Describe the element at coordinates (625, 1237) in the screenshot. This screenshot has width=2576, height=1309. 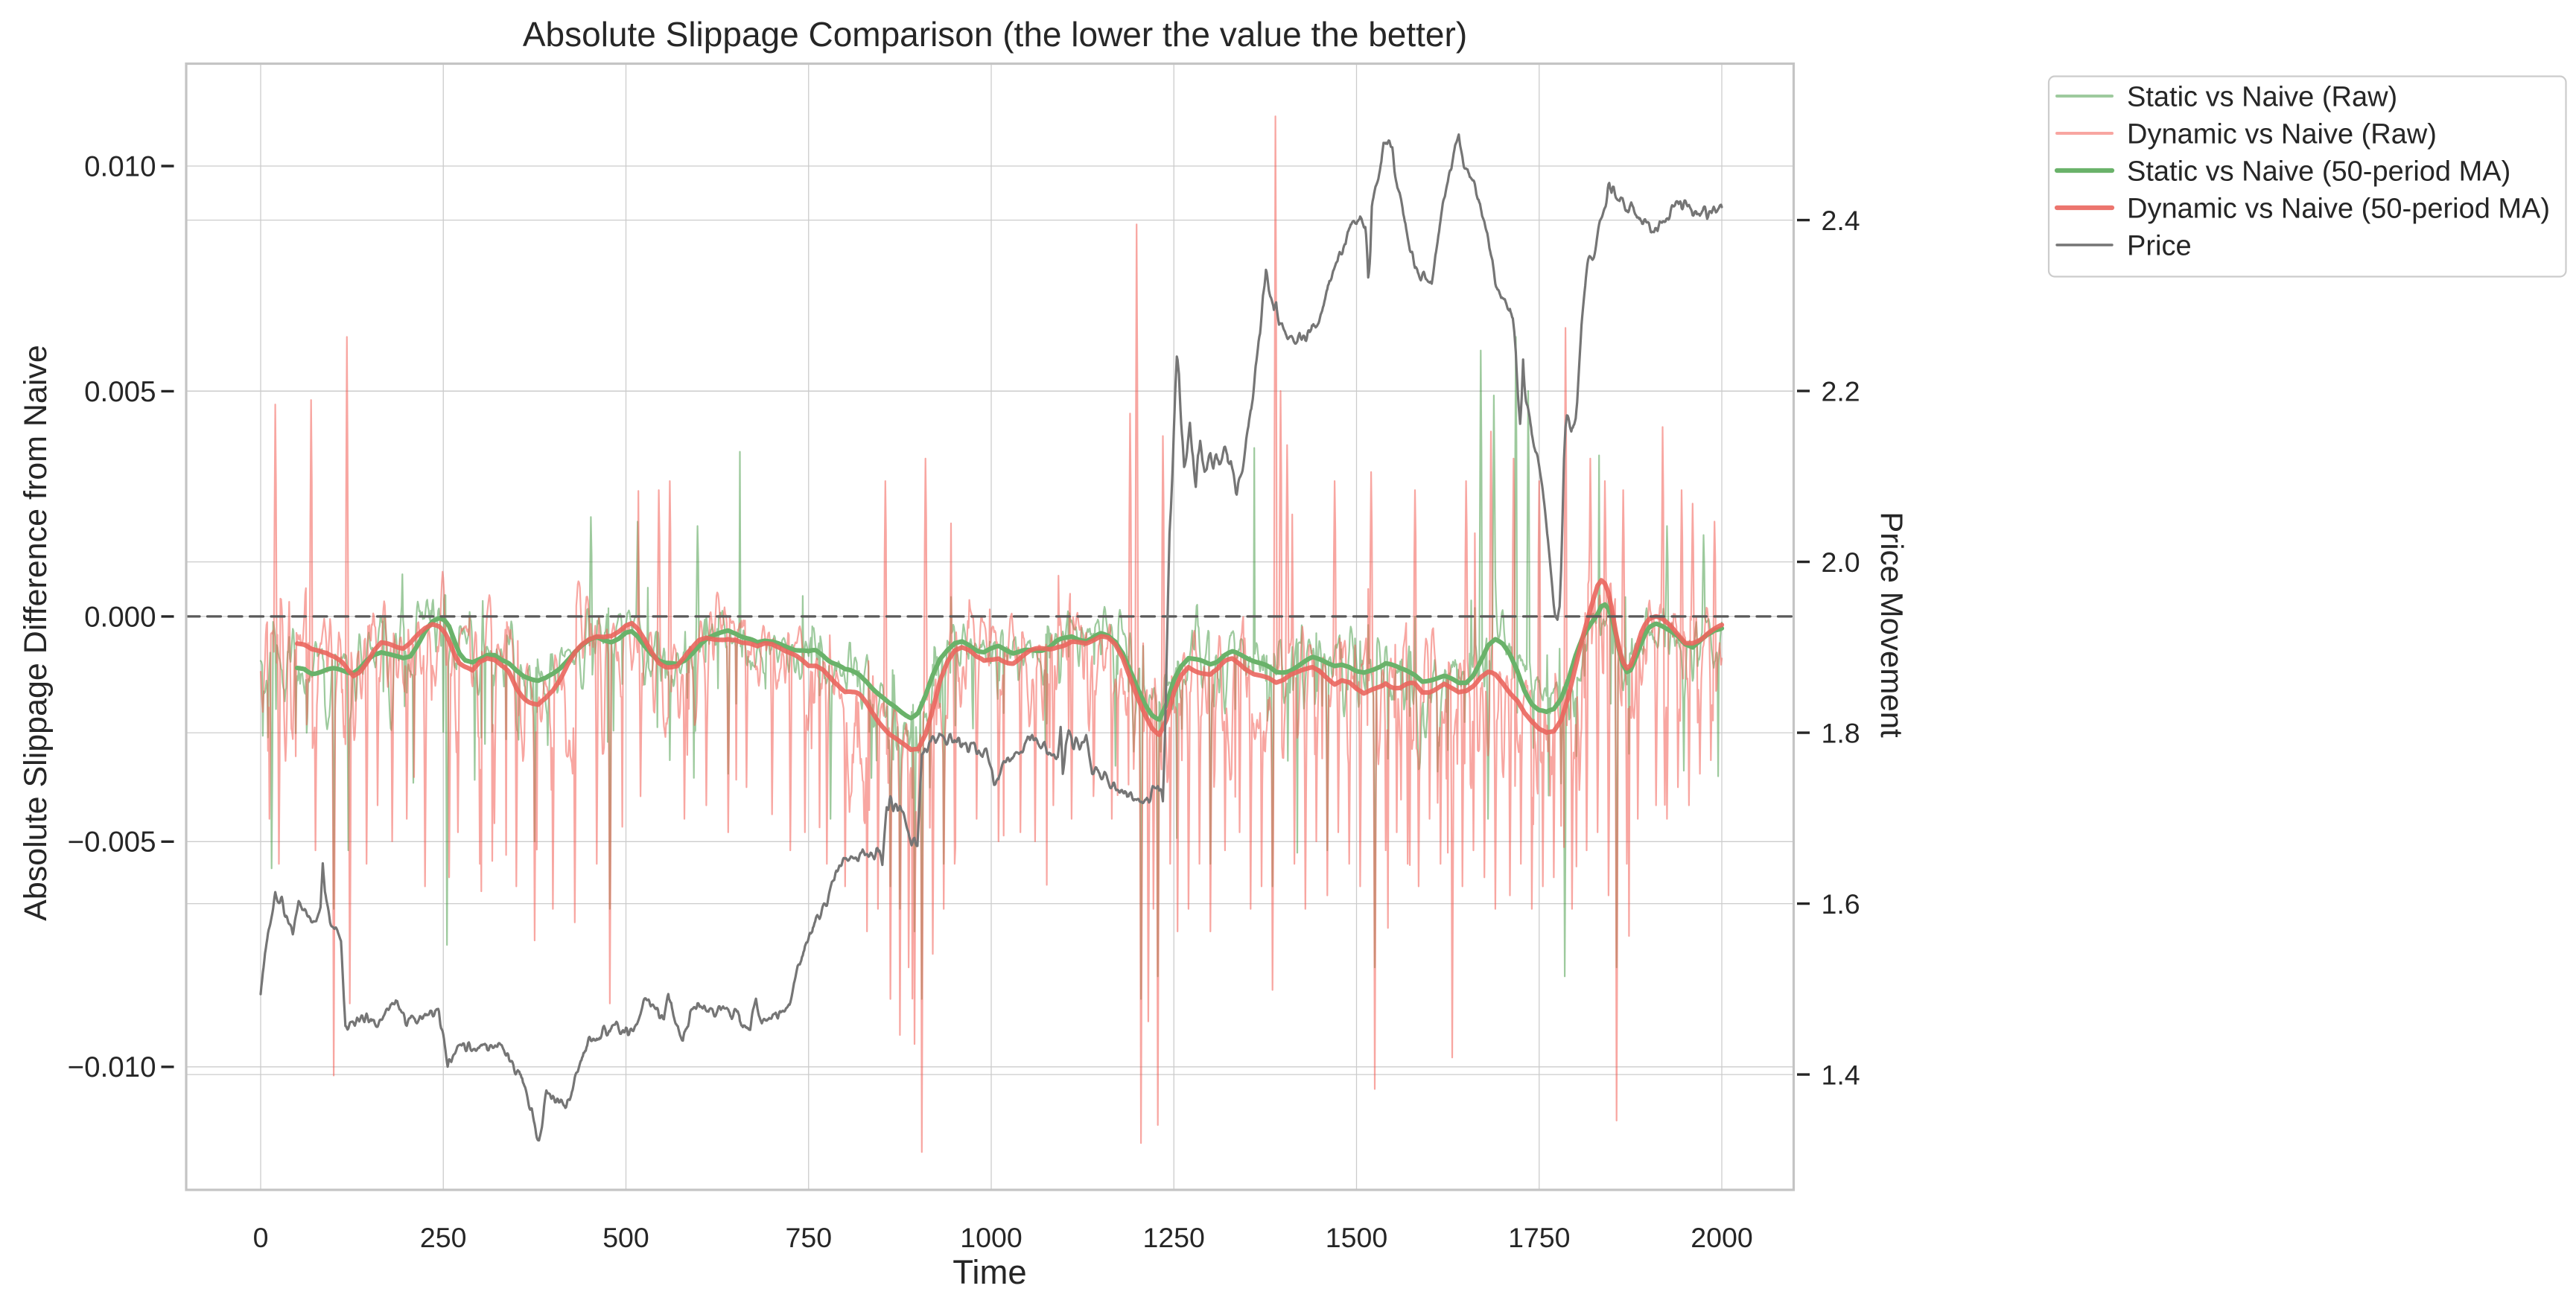
I see `svg-text: 500` at that location.